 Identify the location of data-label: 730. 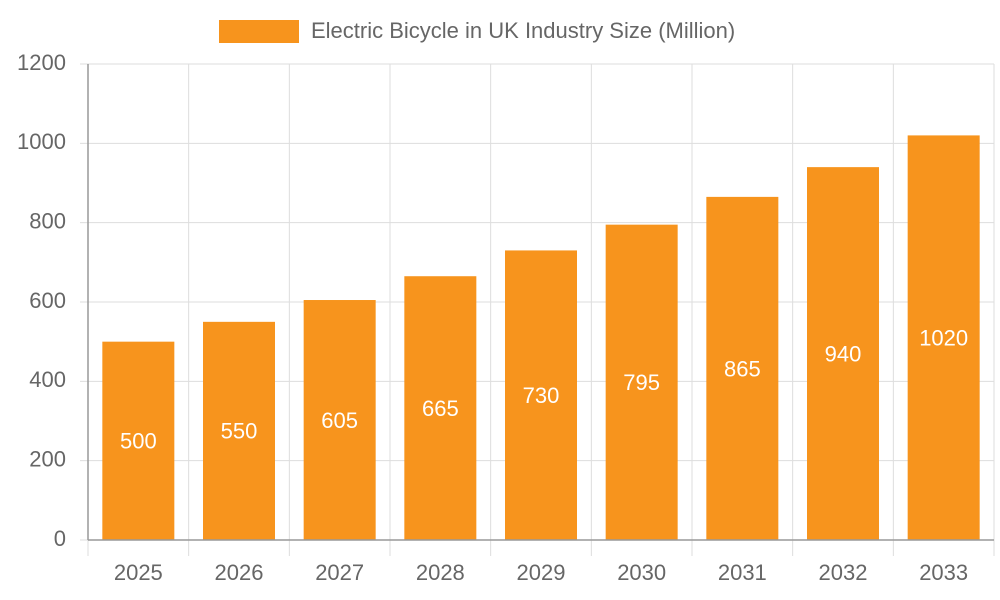
(541, 395).